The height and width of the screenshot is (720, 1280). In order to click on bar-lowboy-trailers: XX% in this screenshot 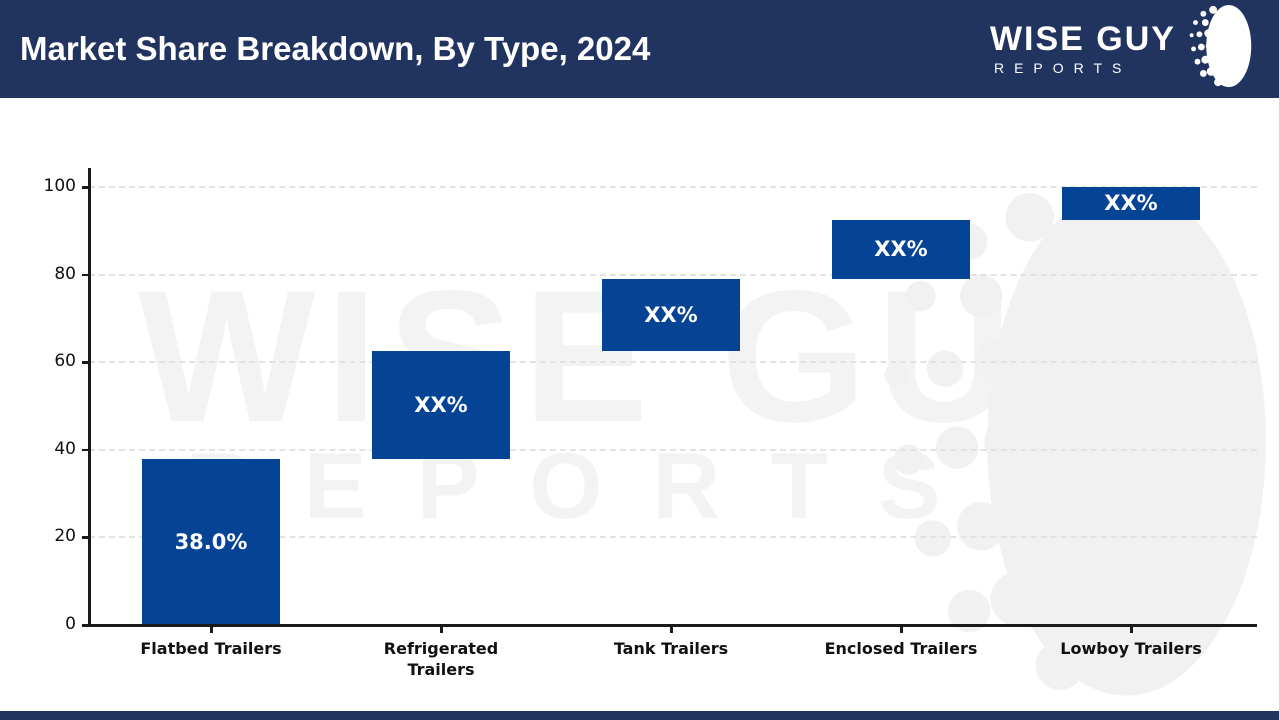, I will do `click(1131, 203)`.